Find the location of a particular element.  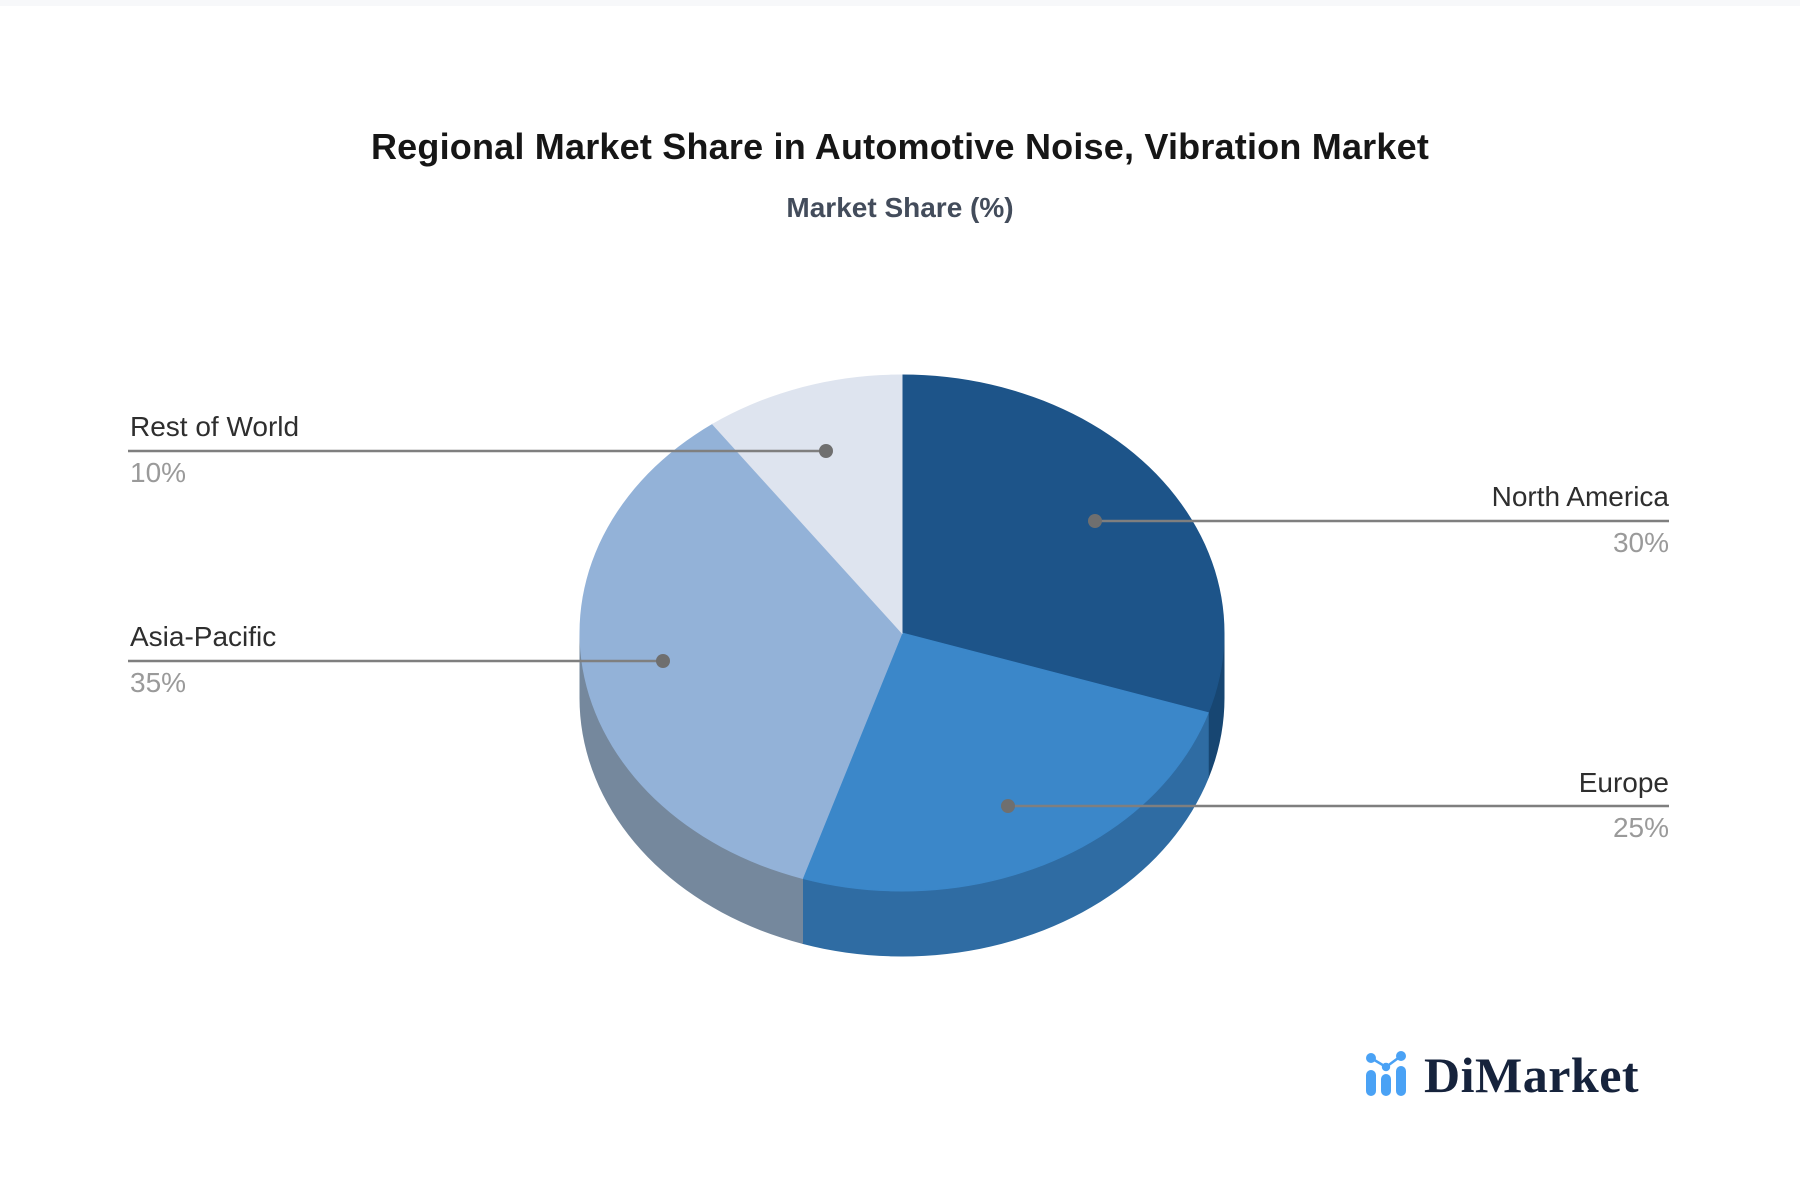

callout-label-north-america: North America is located at coordinates (1580, 496).